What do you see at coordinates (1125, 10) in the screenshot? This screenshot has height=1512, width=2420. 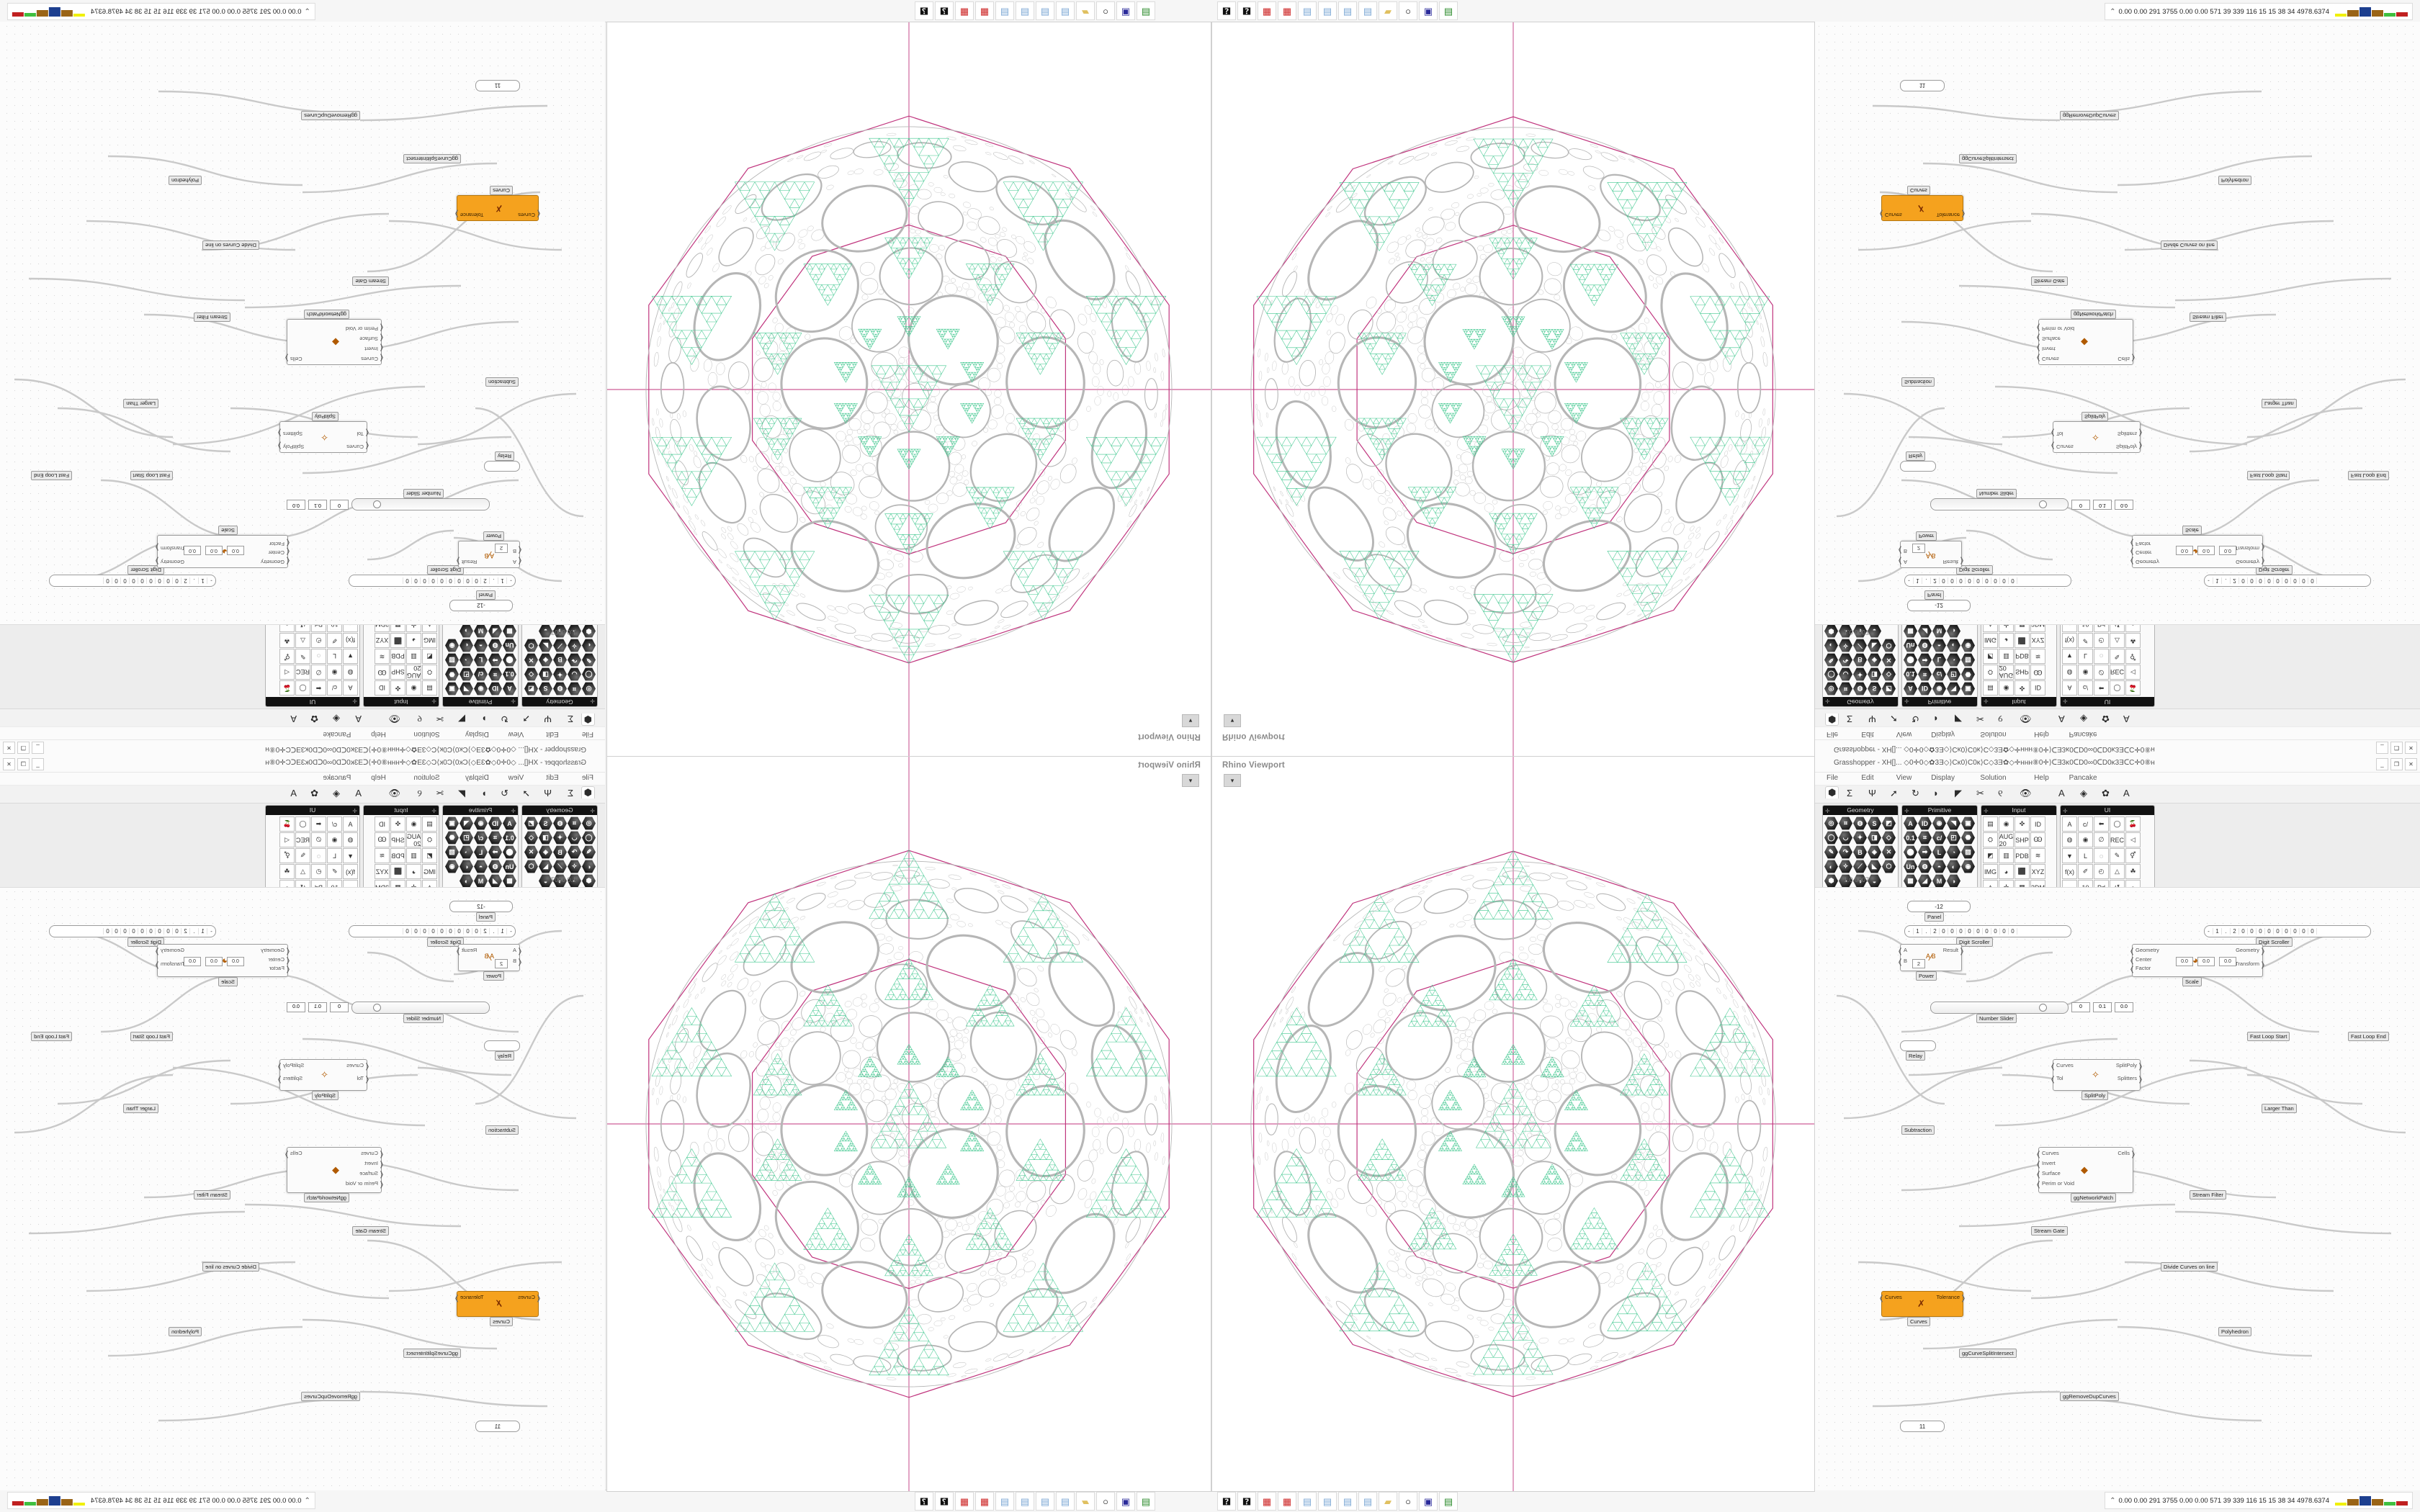 I see `floppy-64-icon: ▣` at bounding box center [1125, 10].